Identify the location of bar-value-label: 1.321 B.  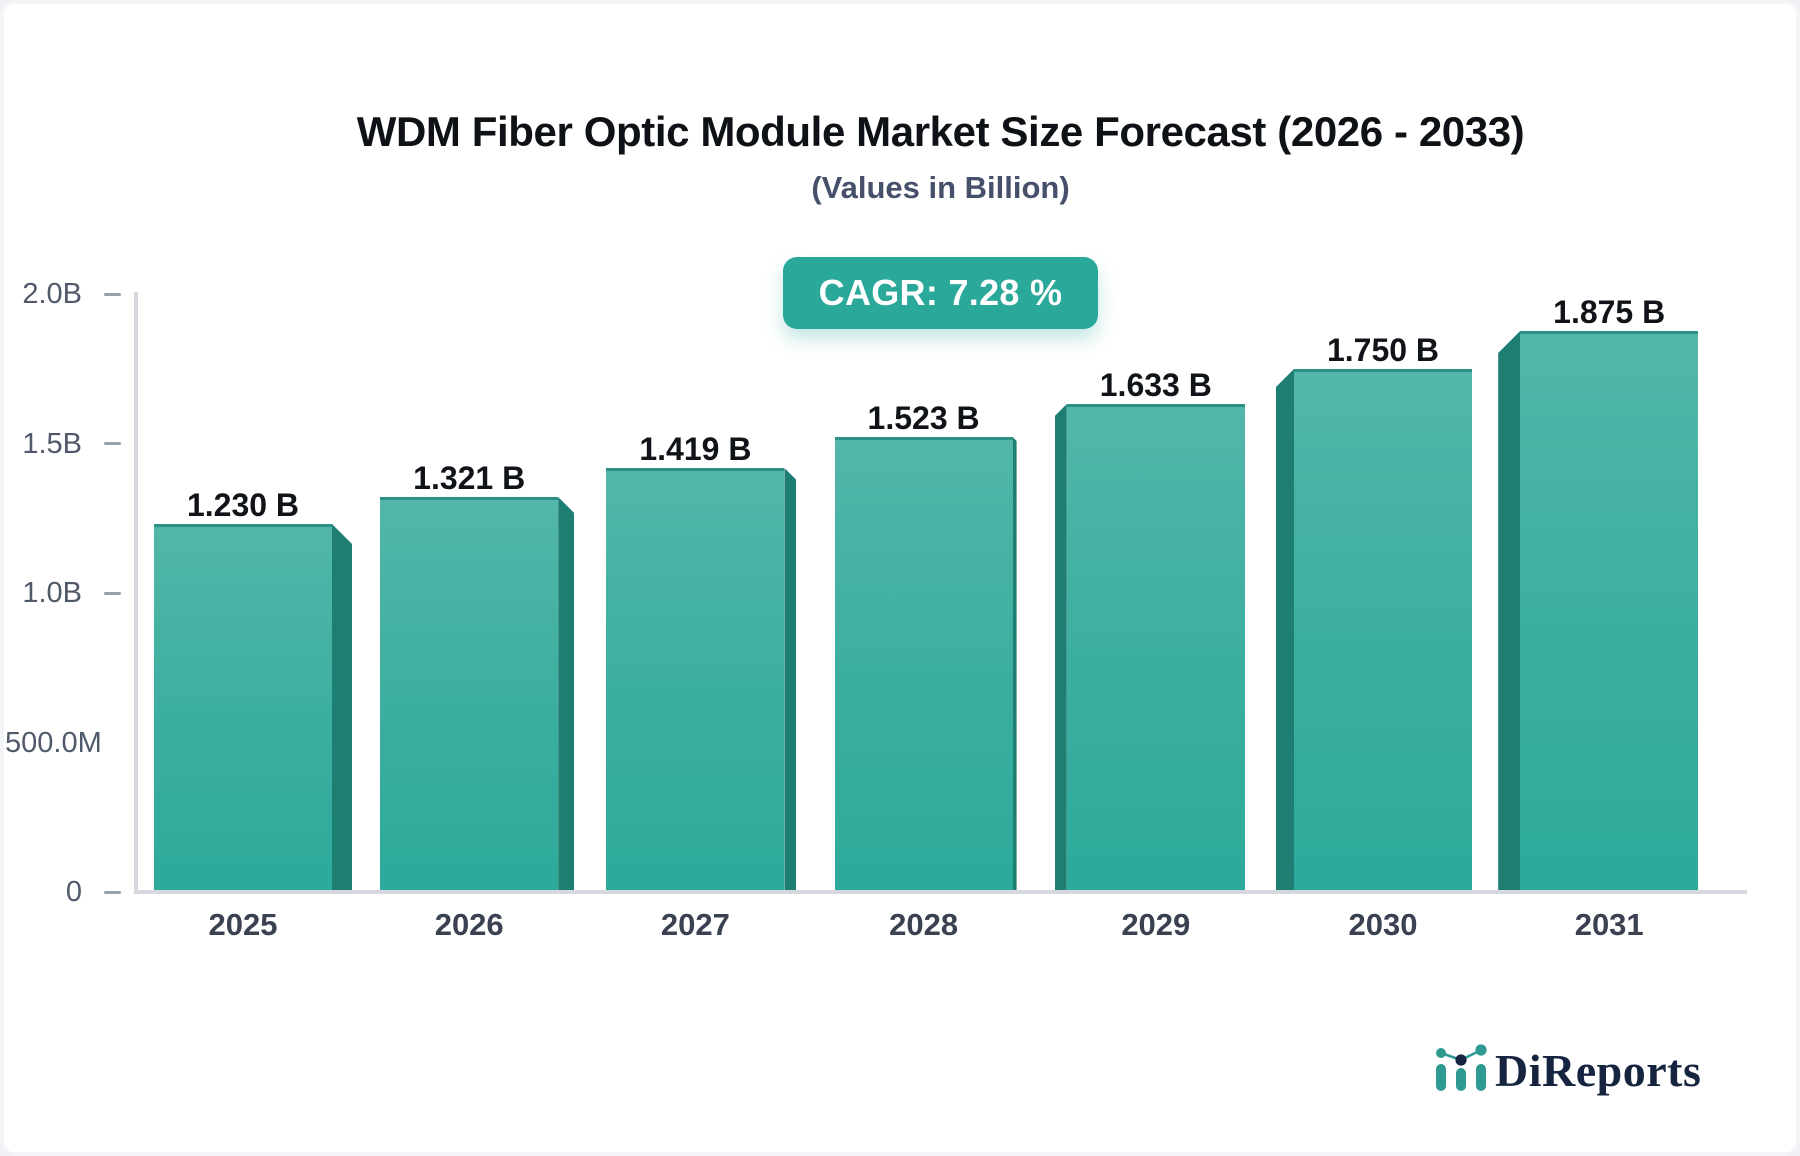
(469, 478).